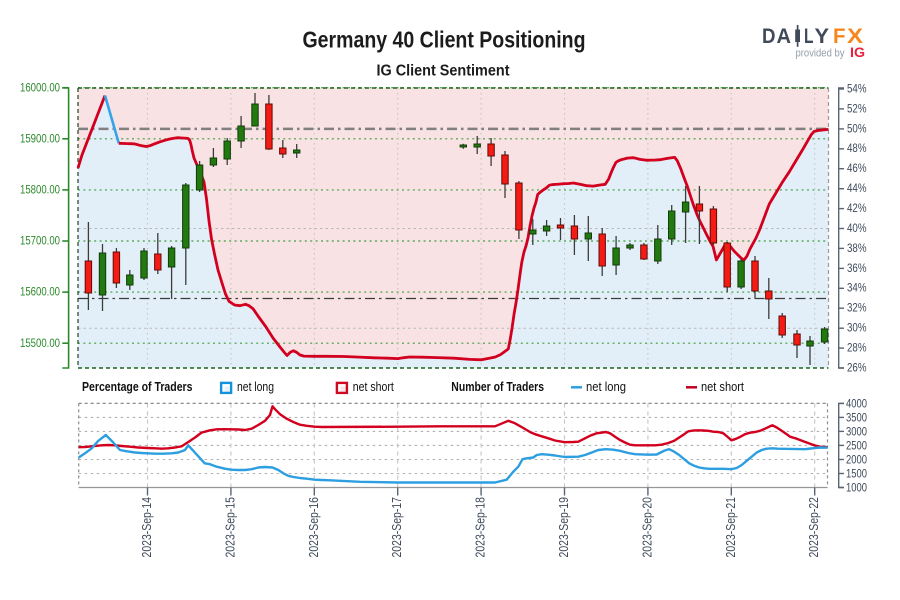 The image size is (900, 600). Describe the element at coordinates (820, 54) in the screenshot. I see `svg-text: provided by` at that location.